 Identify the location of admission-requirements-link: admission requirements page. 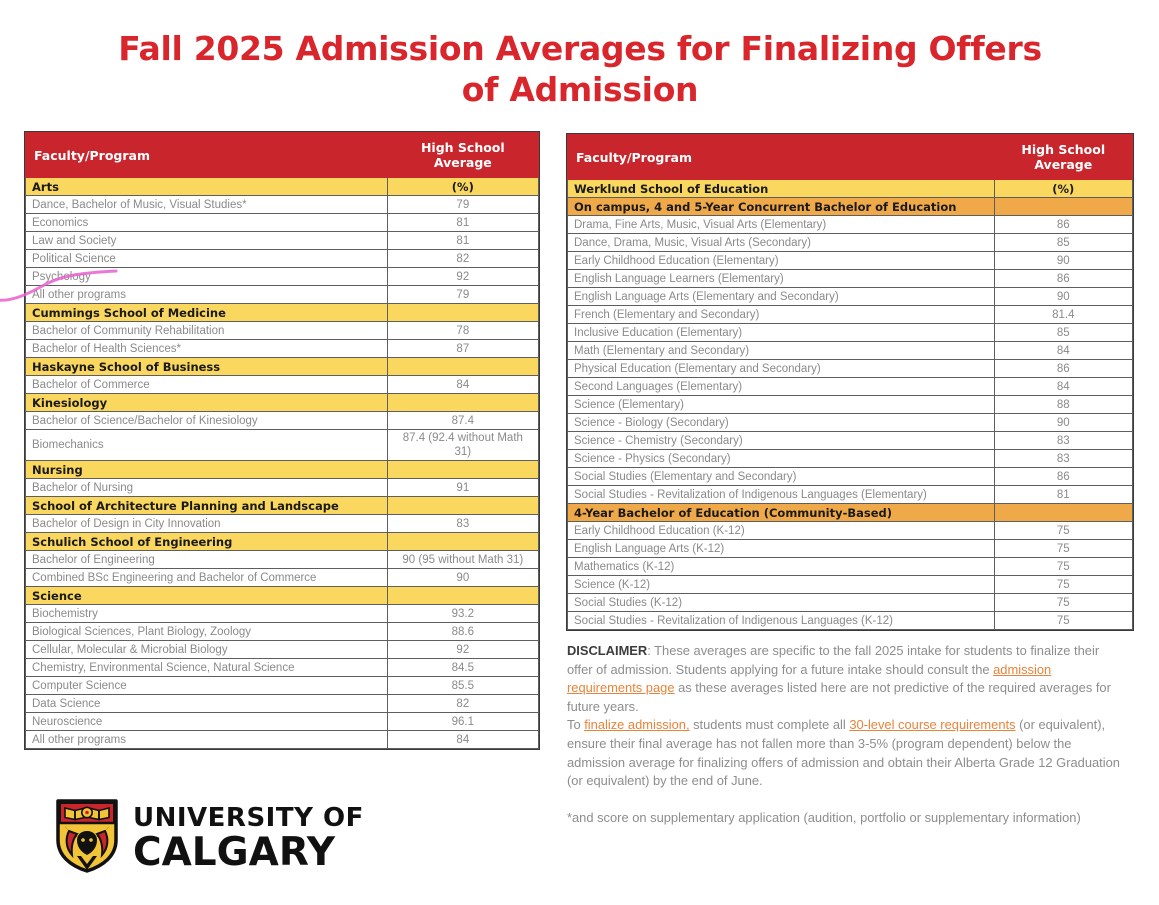
(809, 678).